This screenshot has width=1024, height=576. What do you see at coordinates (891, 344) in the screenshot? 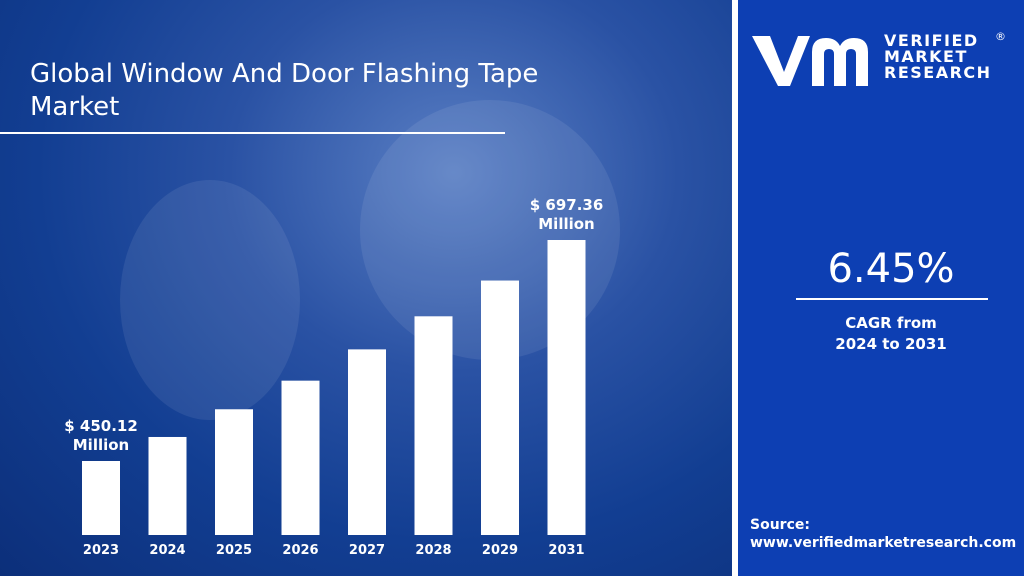
I see `cagr-label-line2: 2024 to 2031` at bounding box center [891, 344].